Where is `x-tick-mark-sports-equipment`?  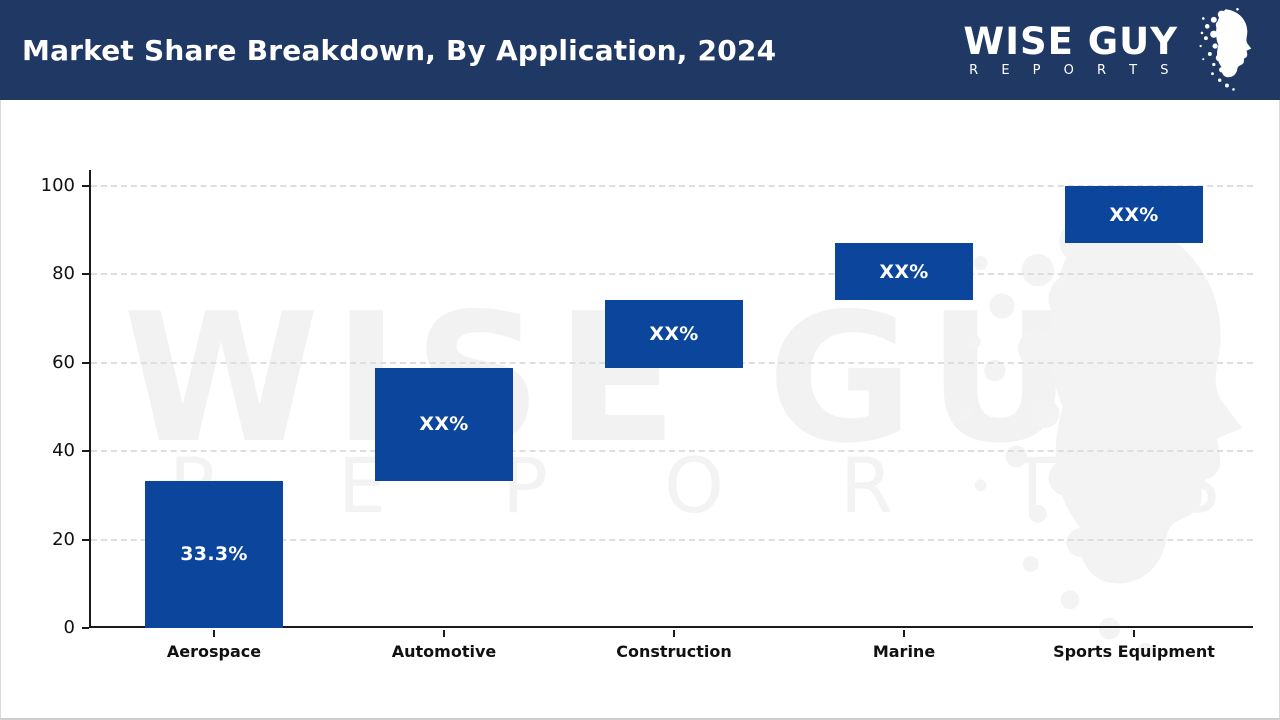
x-tick-mark-sports-equipment is located at coordinates (1134, 633).